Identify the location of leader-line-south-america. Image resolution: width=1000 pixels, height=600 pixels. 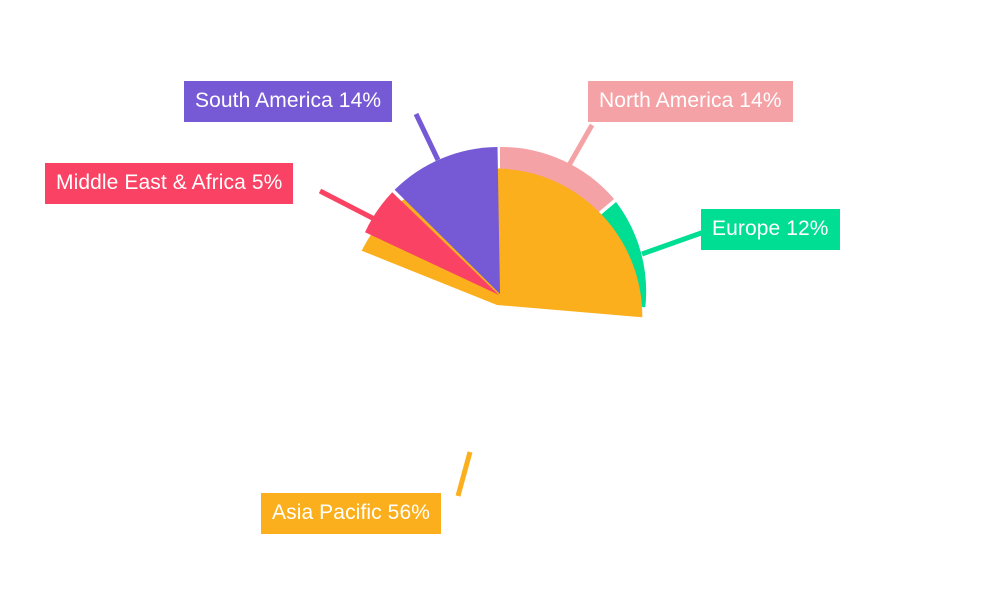
(427, 137).